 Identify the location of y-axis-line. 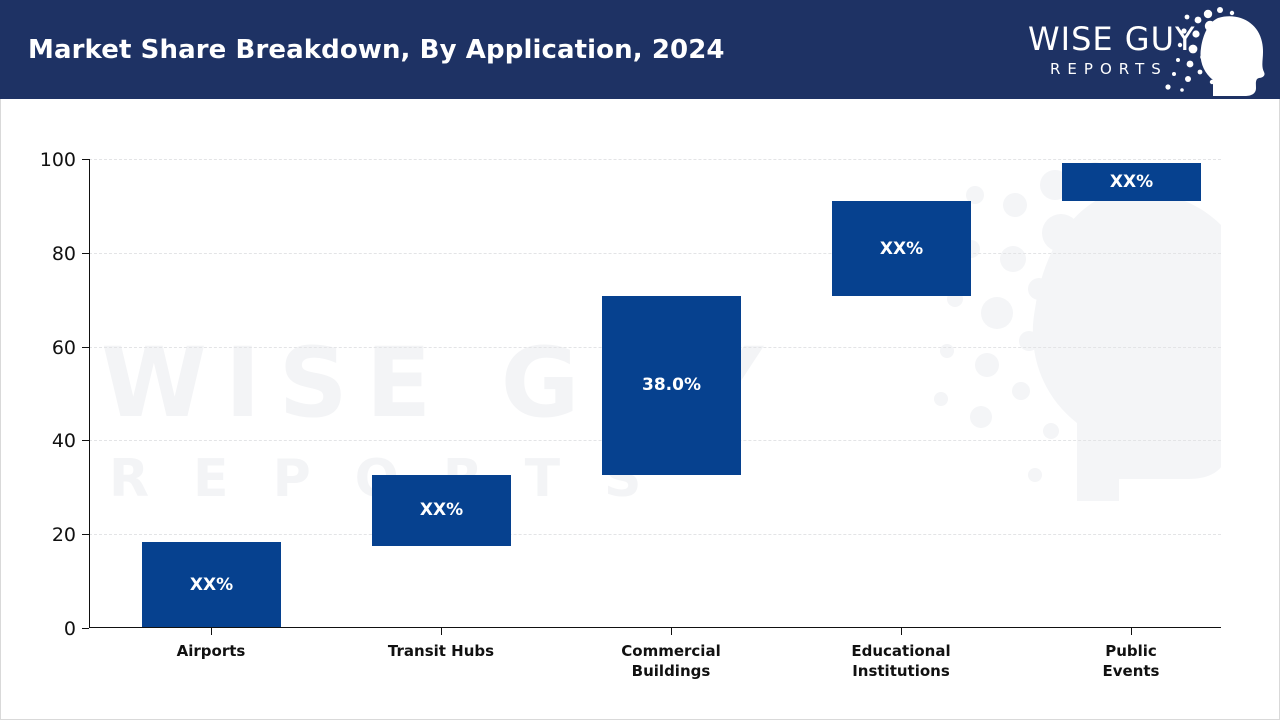
(89, 393).